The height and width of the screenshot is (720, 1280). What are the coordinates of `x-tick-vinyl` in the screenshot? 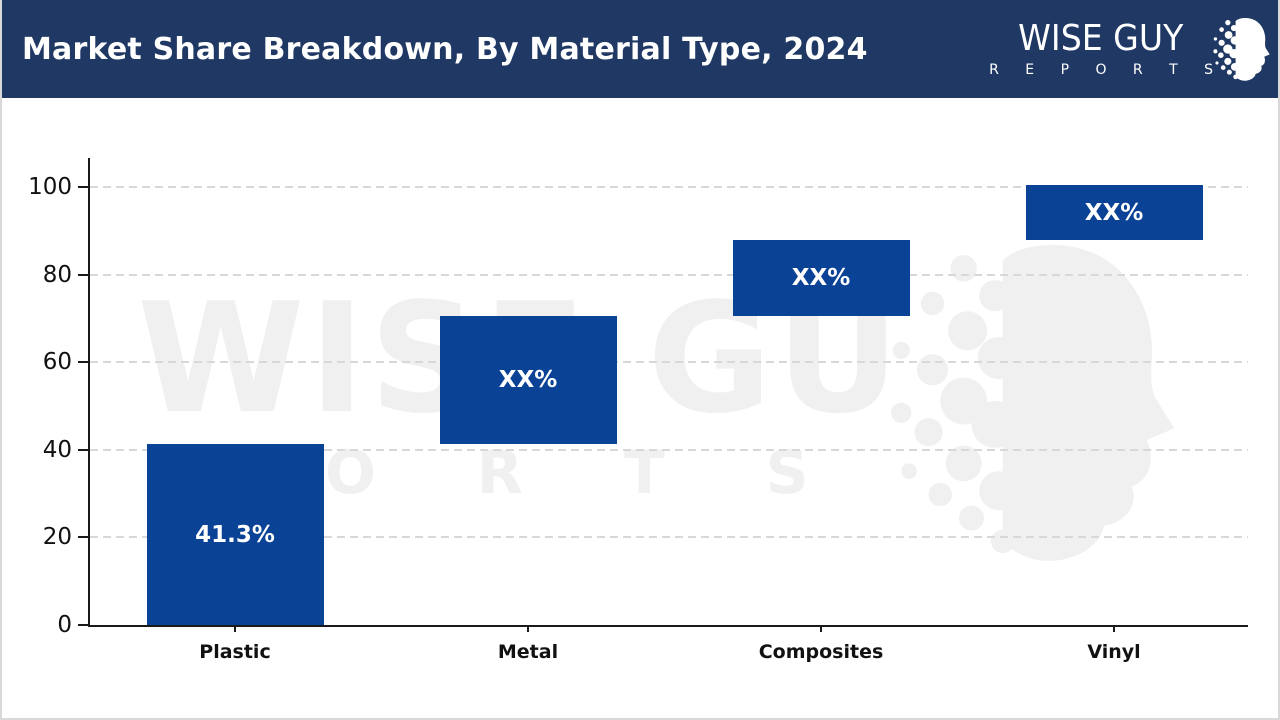 It's located at (1114, 628).